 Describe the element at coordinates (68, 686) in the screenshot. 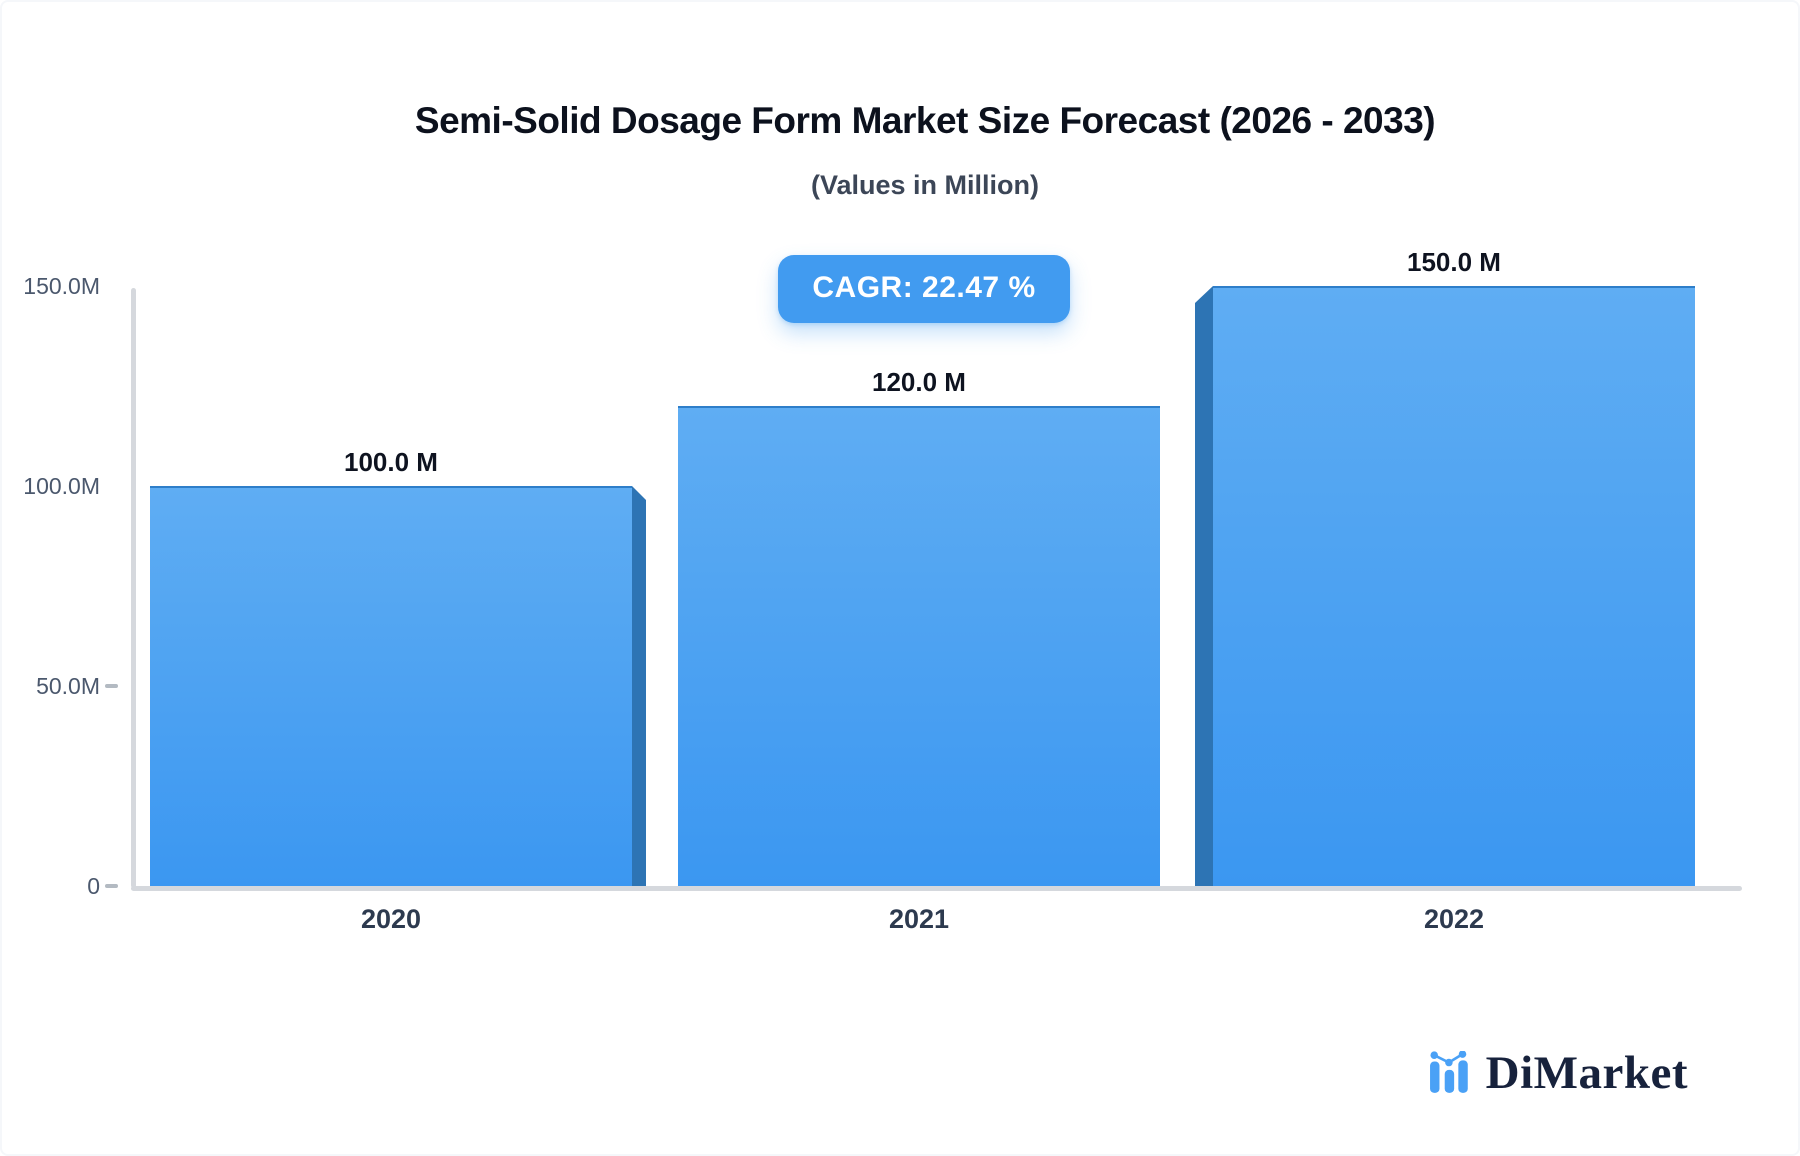

I see `y-axis-label: 50.0M` at that location.